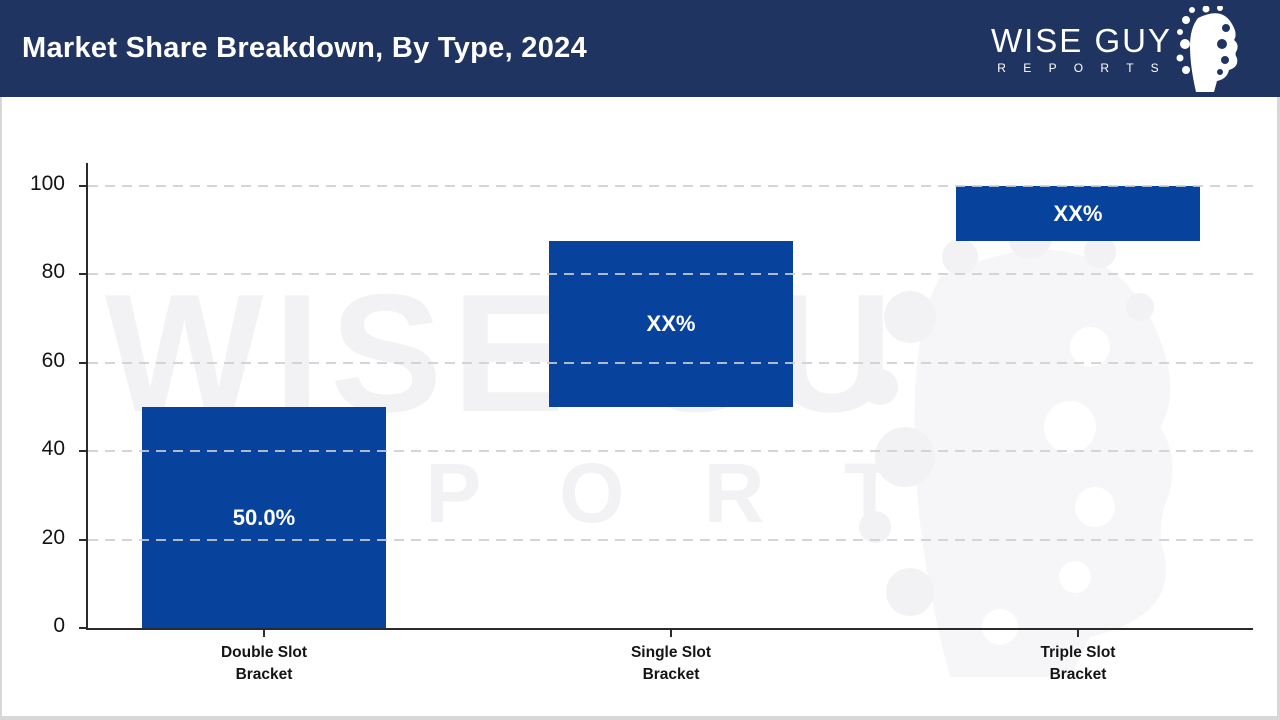 The height and width of the screenshot is (720, 1280). Describe the element at coordinates (47, 183) in the screenshot. I see `y-tick-label: 100` at that location.